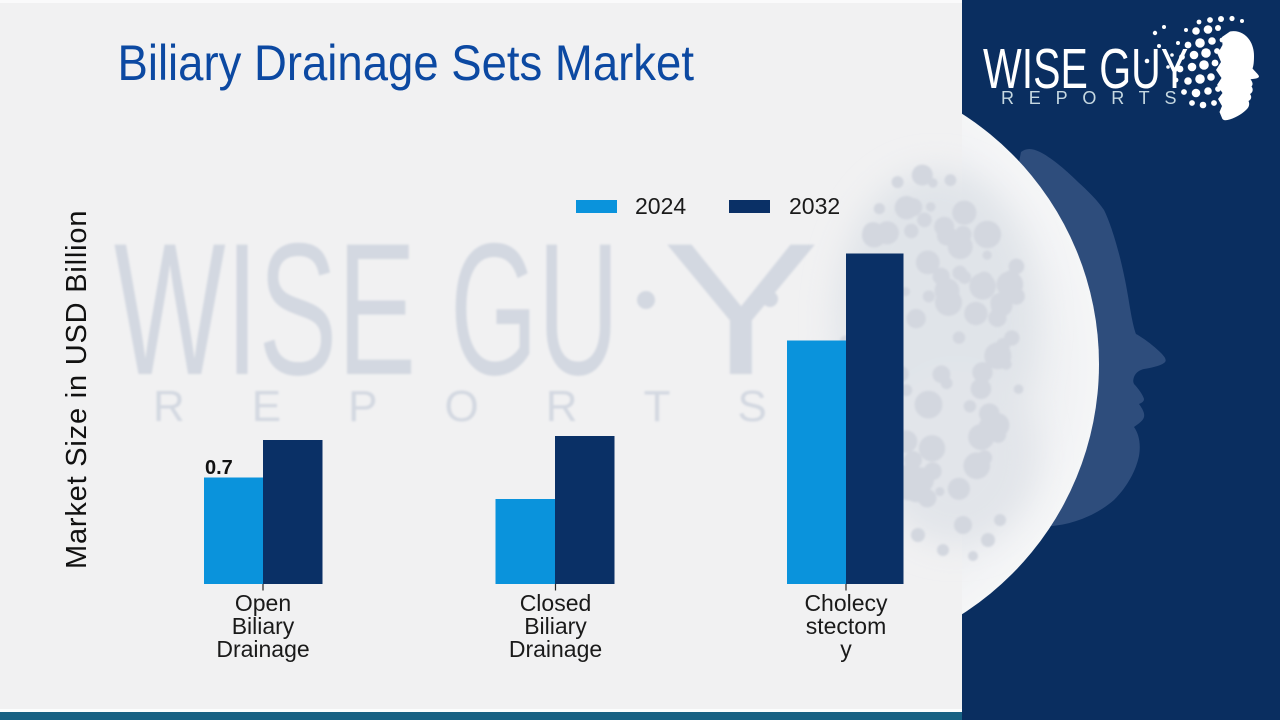 The width and height of the screenshot is (1280, 725). I want to click on svg-text: Biliary Drainage Sets Market, so click(406, 63).